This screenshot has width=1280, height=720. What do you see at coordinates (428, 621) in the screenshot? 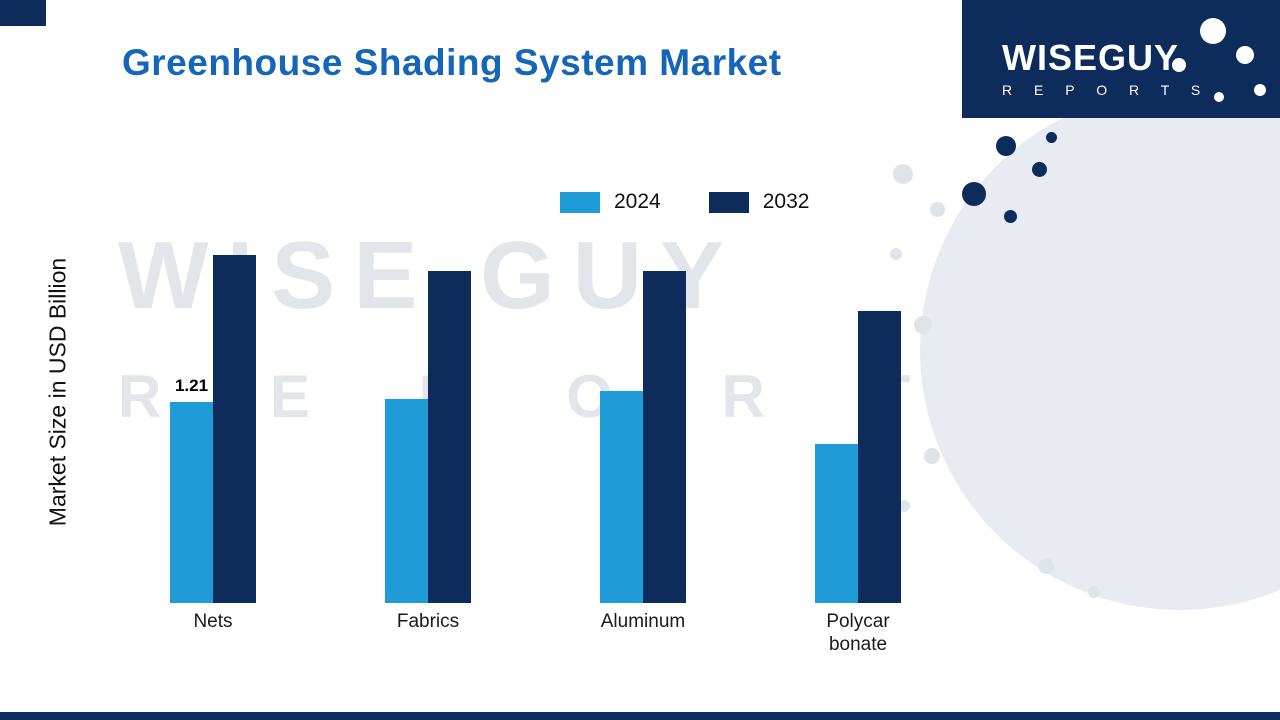
I see `category-label-fabrics: Fabrics` at bounding box center [428, 621].